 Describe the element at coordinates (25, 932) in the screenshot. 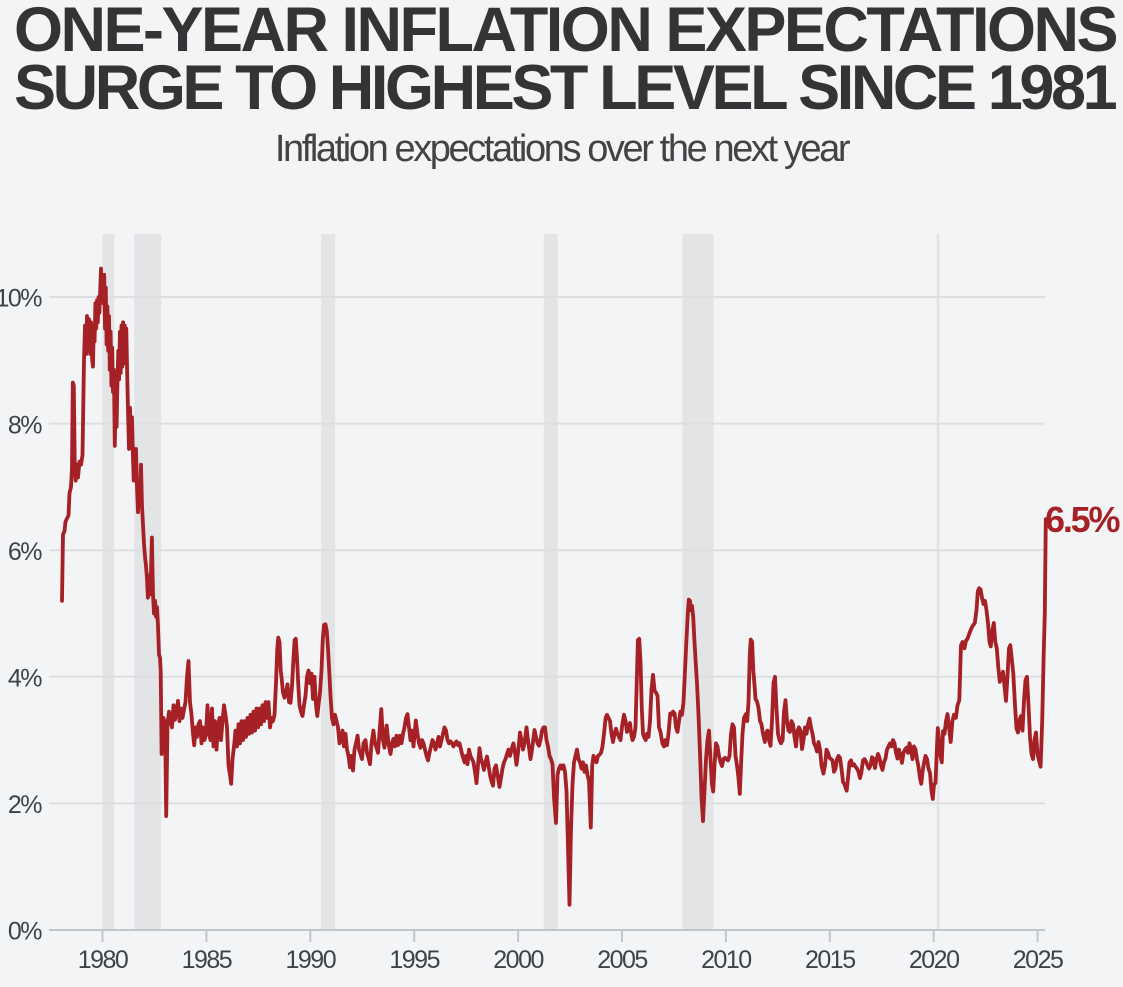

I see `svg-text: 0%` at that location.